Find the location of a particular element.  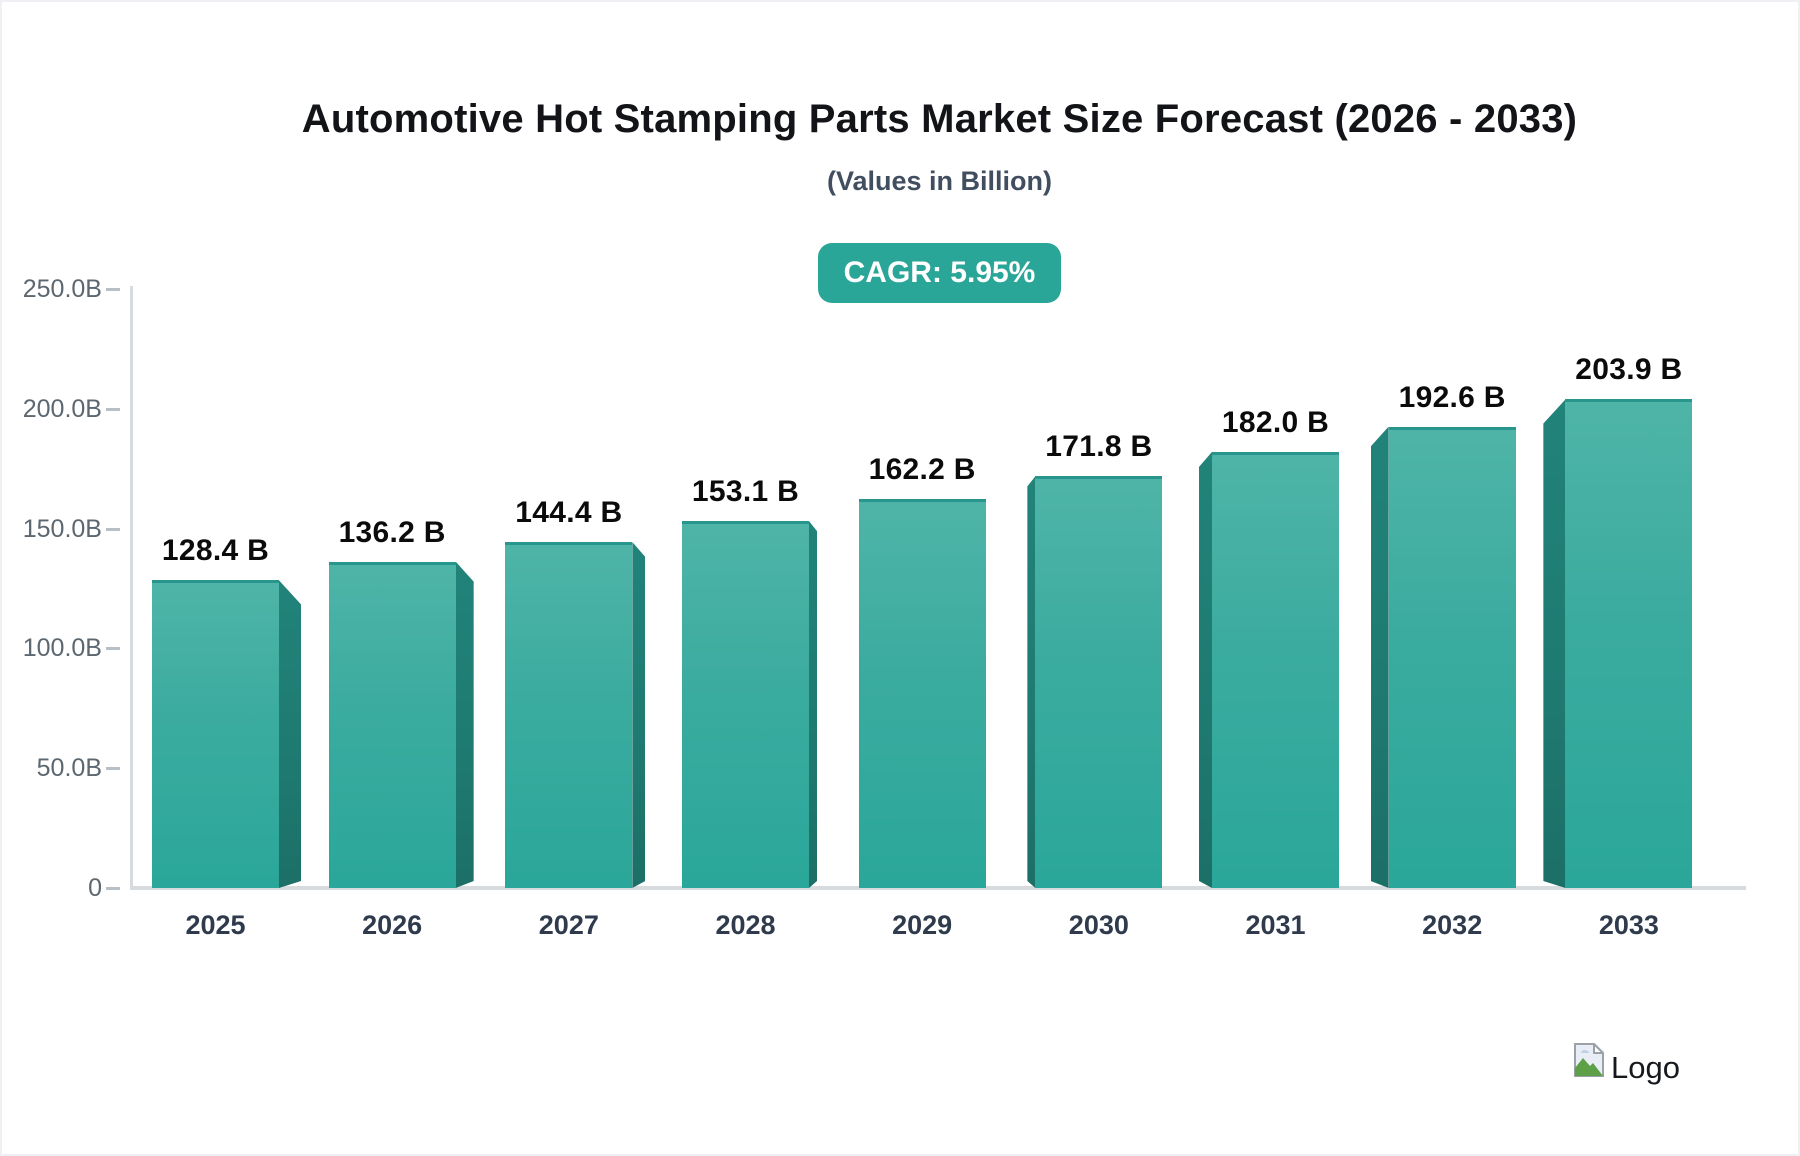

x-axis-label-2032: 2032 is located at coordinates (1452, 925).